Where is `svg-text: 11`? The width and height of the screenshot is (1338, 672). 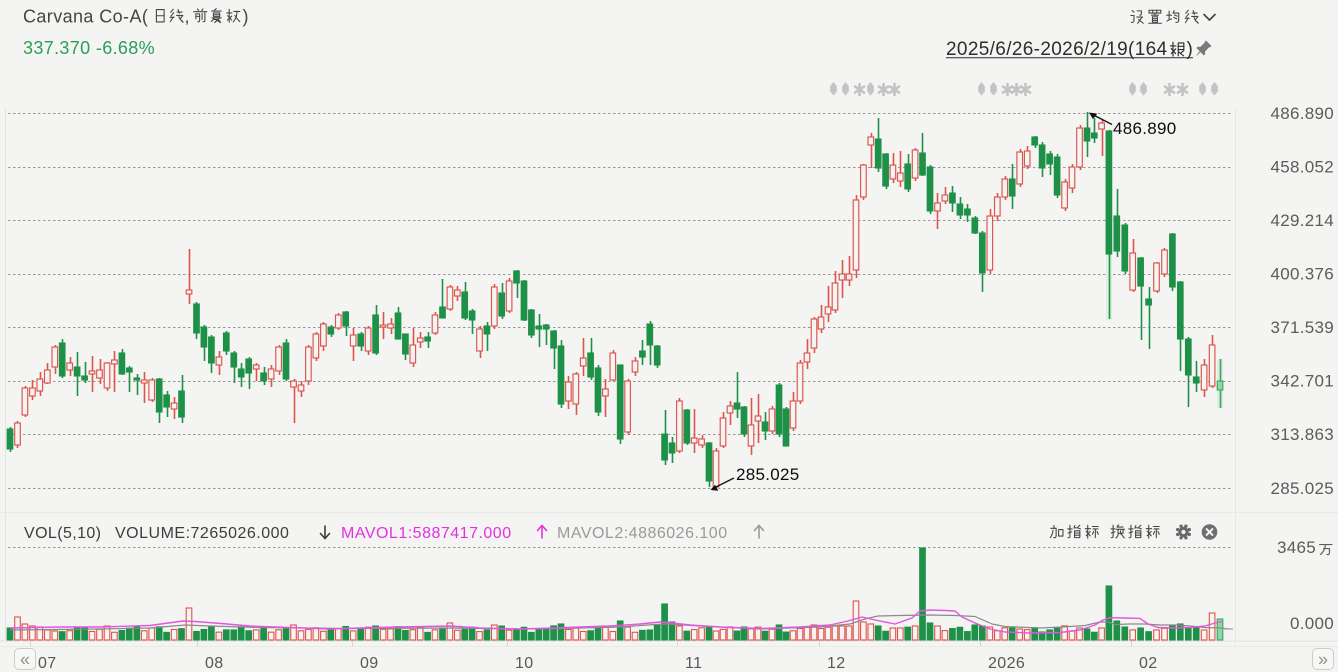 svg-text: 11 is located at coordinates (693, 663).